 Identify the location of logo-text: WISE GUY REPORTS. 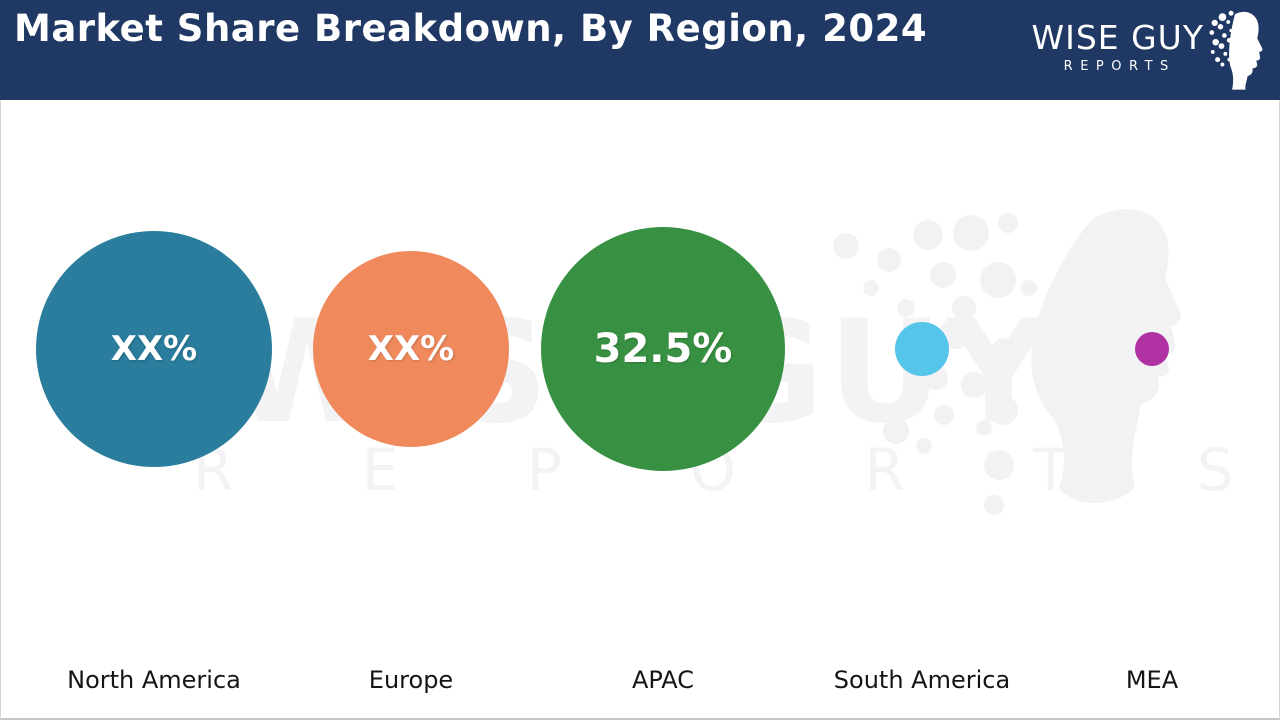
(1117, 46).